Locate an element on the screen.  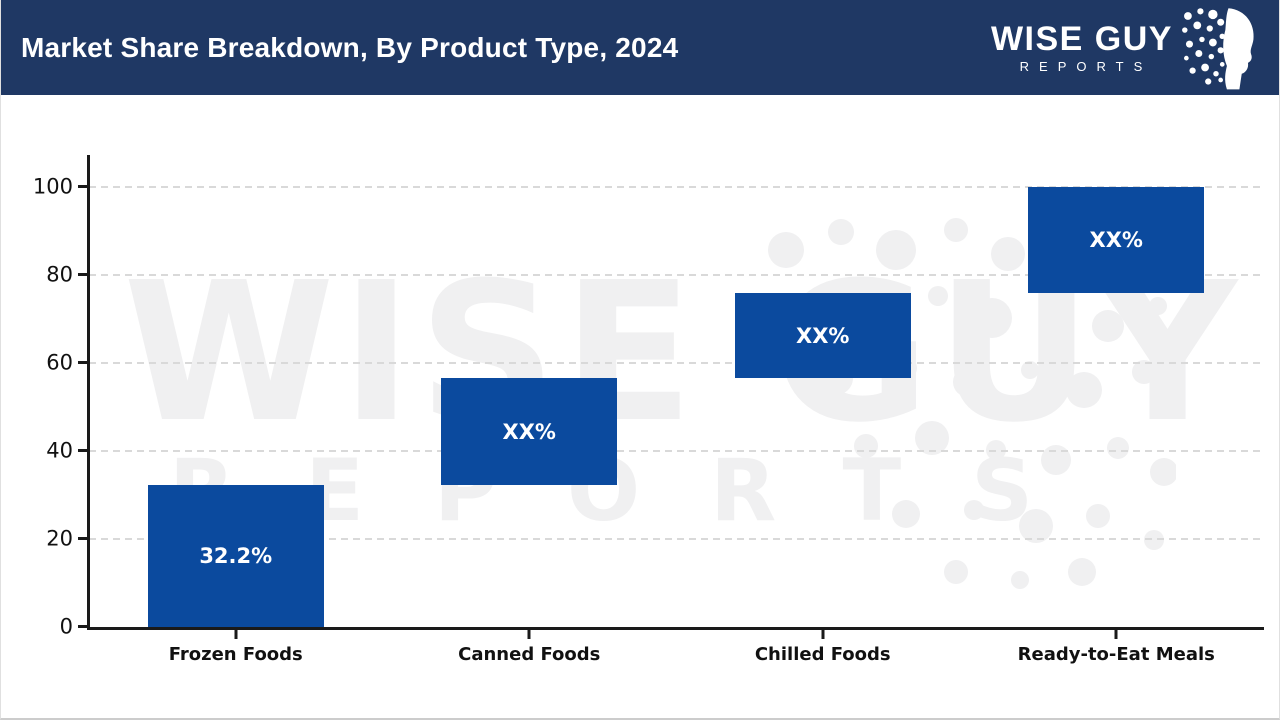
logo-wordmark: WISE GUY is located at coordinates (1081, 39).